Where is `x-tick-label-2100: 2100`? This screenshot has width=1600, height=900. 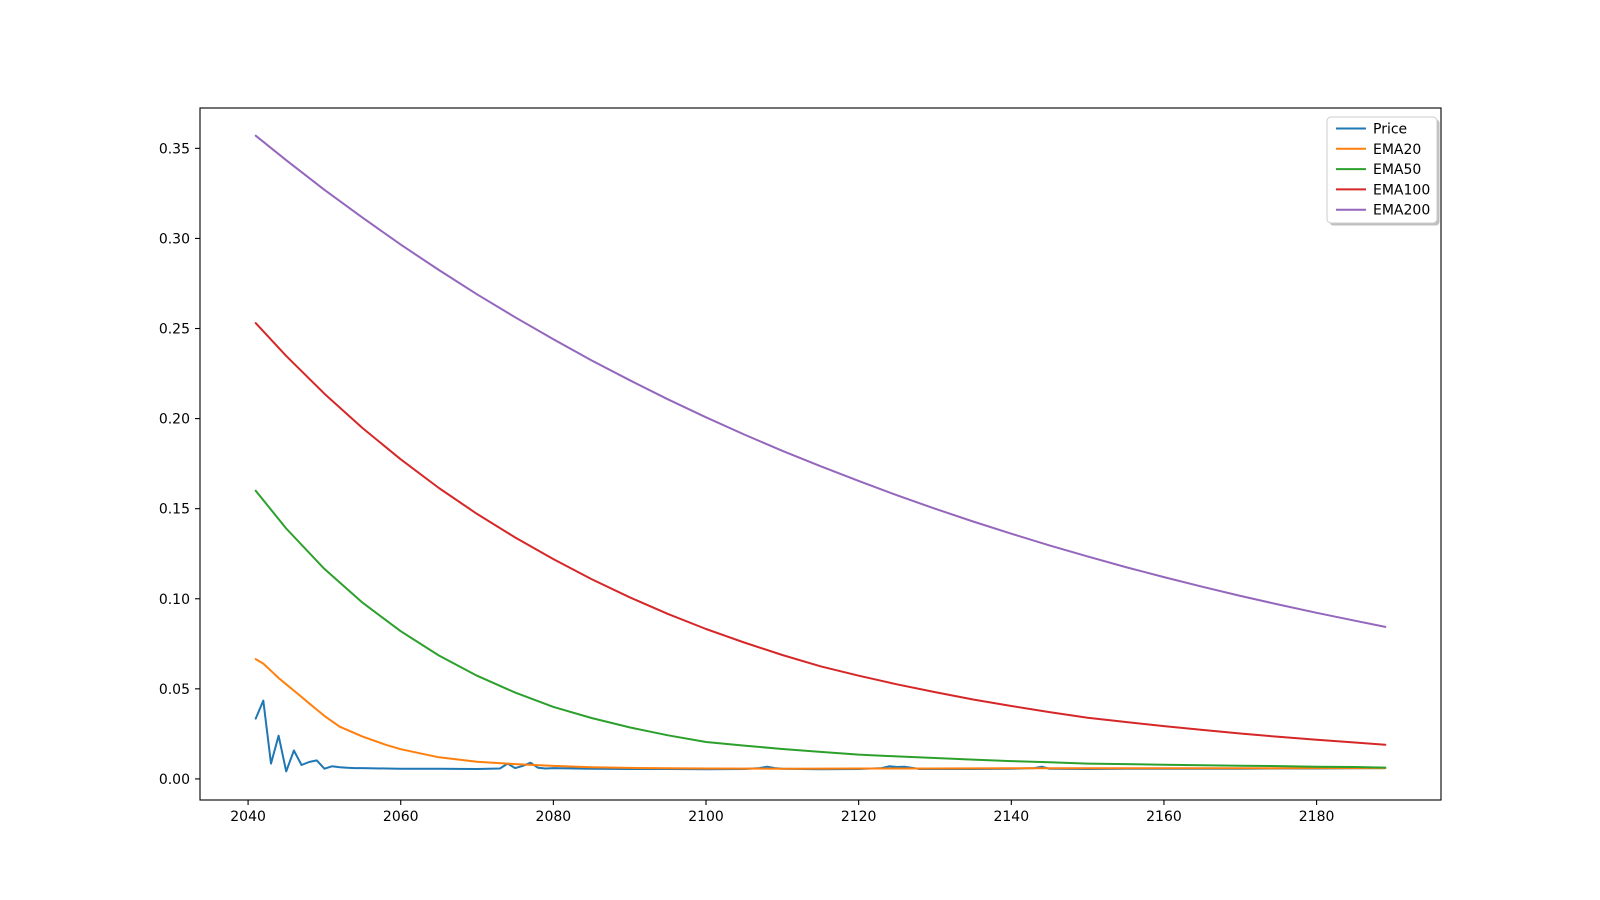 x-tick-label-2100: 2100 is located at coordinates (706, 817).